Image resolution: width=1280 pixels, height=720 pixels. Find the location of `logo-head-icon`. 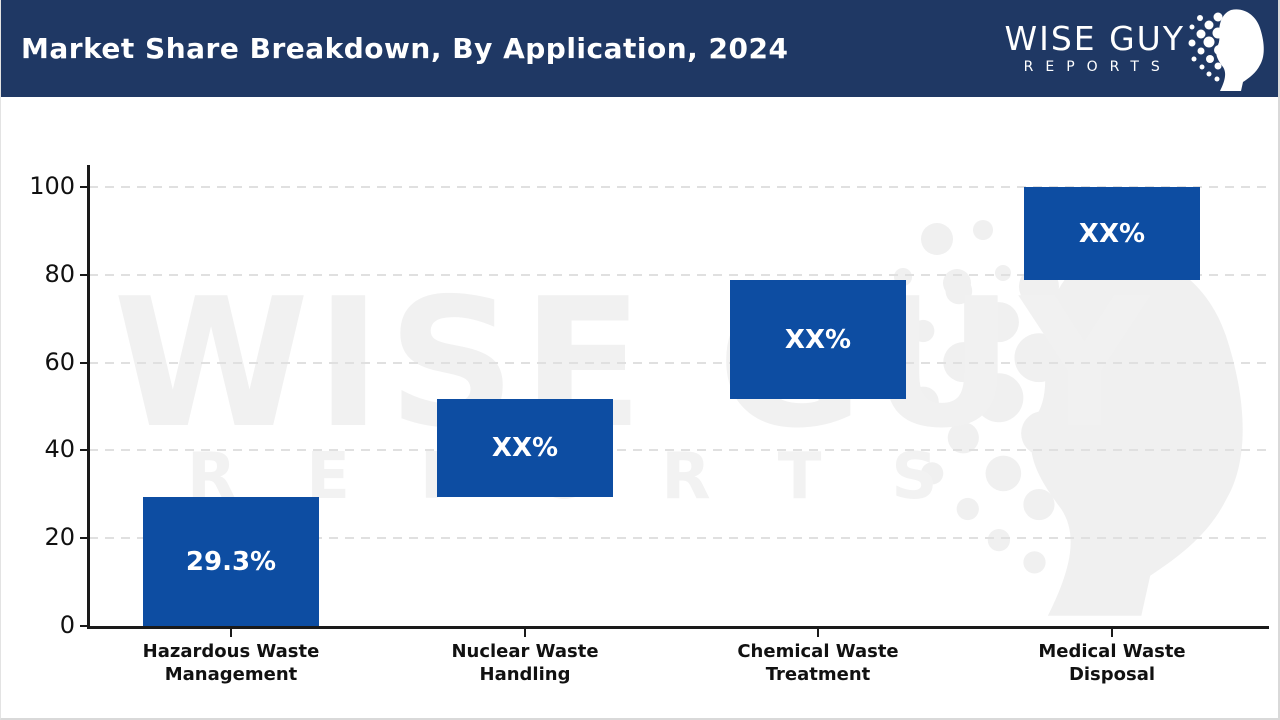

logo-head-icon is located at coordinates (1226, 49).